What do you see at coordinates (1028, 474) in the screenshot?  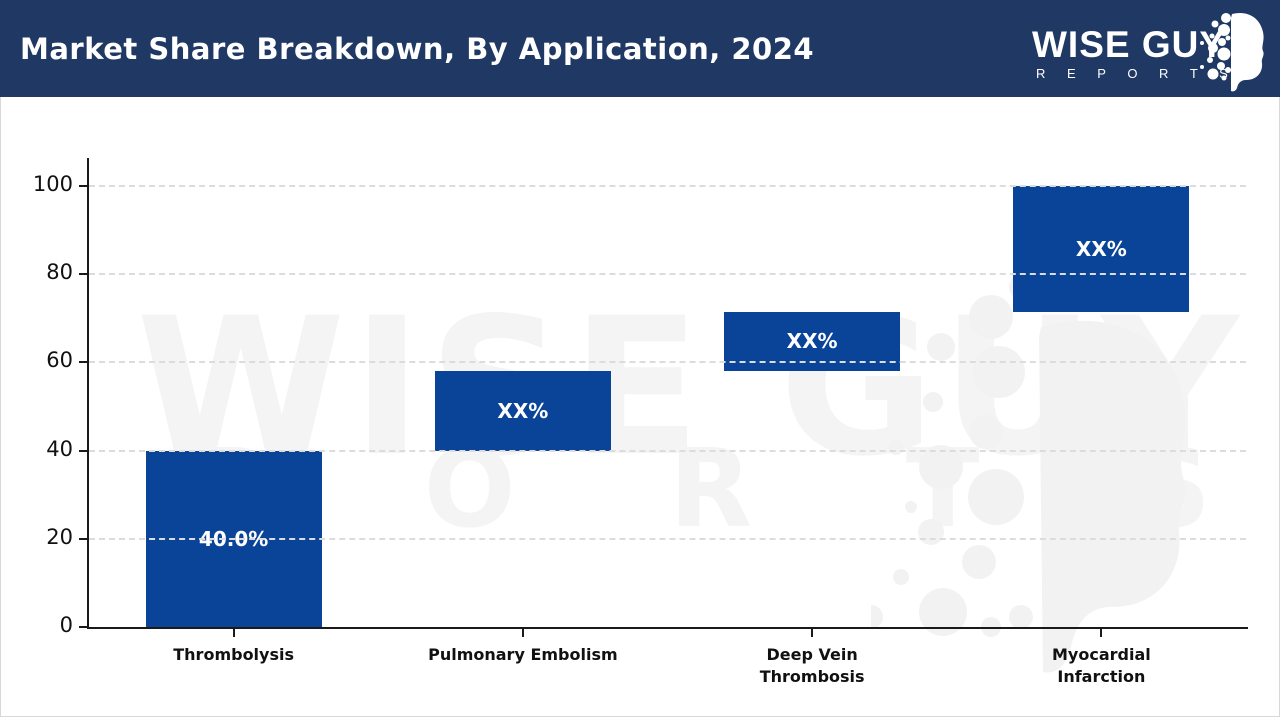 I see `watermark-face-icon` at bounding box center [1028, 474].